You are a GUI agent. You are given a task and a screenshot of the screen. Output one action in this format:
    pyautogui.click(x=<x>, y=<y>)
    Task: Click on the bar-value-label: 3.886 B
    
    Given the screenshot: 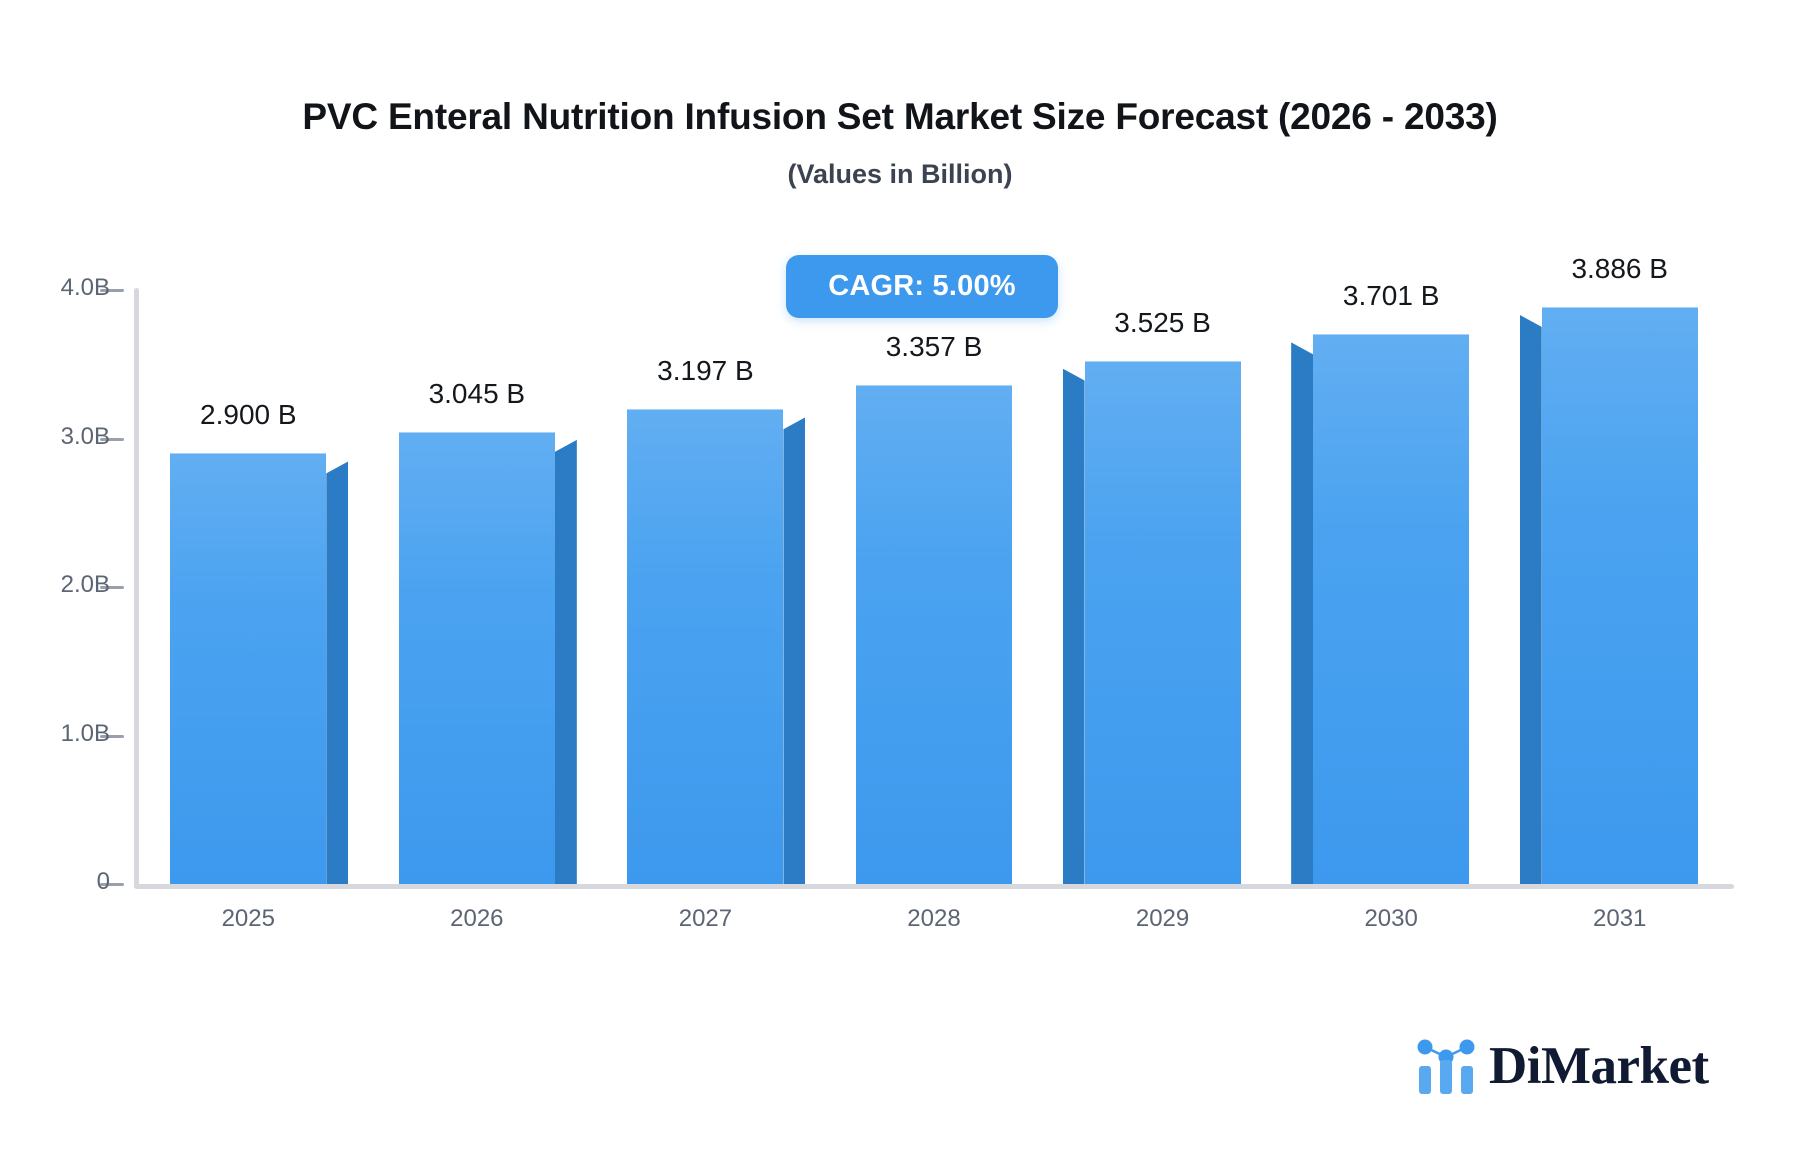 What is the action you would take?
    pyautogui.click(x=1619, y=268)
    